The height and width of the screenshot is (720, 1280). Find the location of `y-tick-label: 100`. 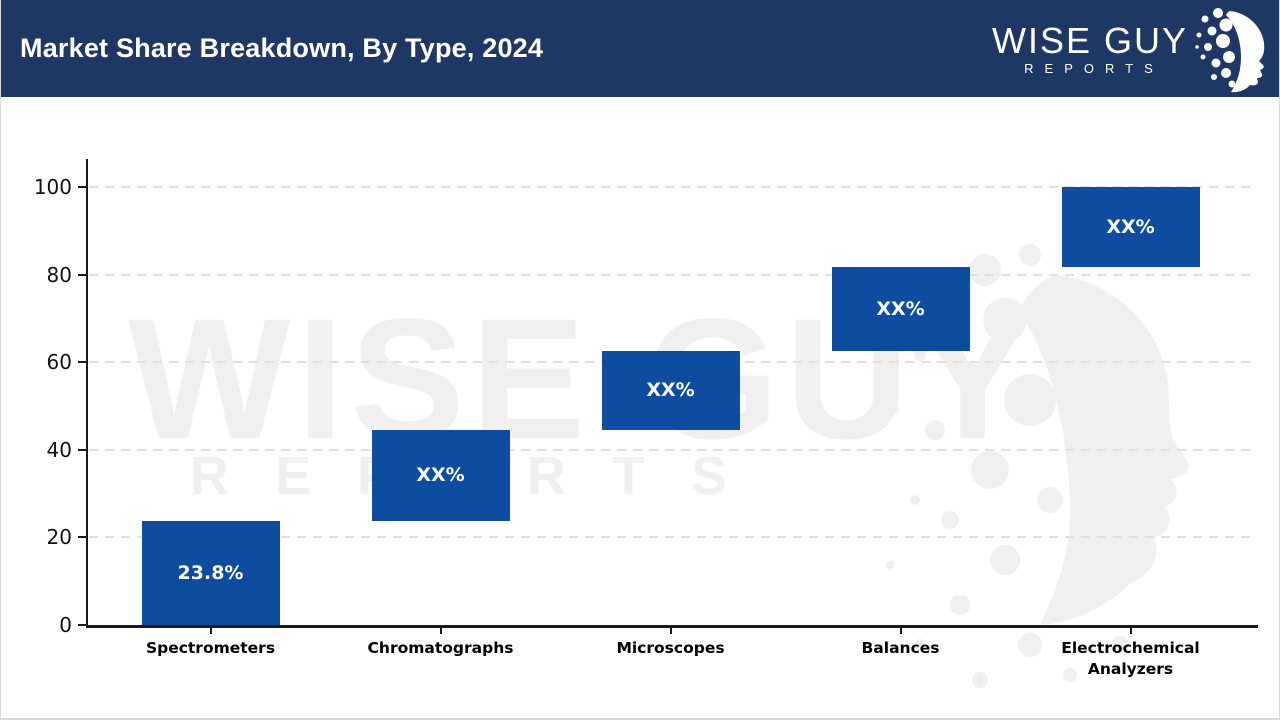

y-tick-label: 100 is located at coordinates (52, 187).